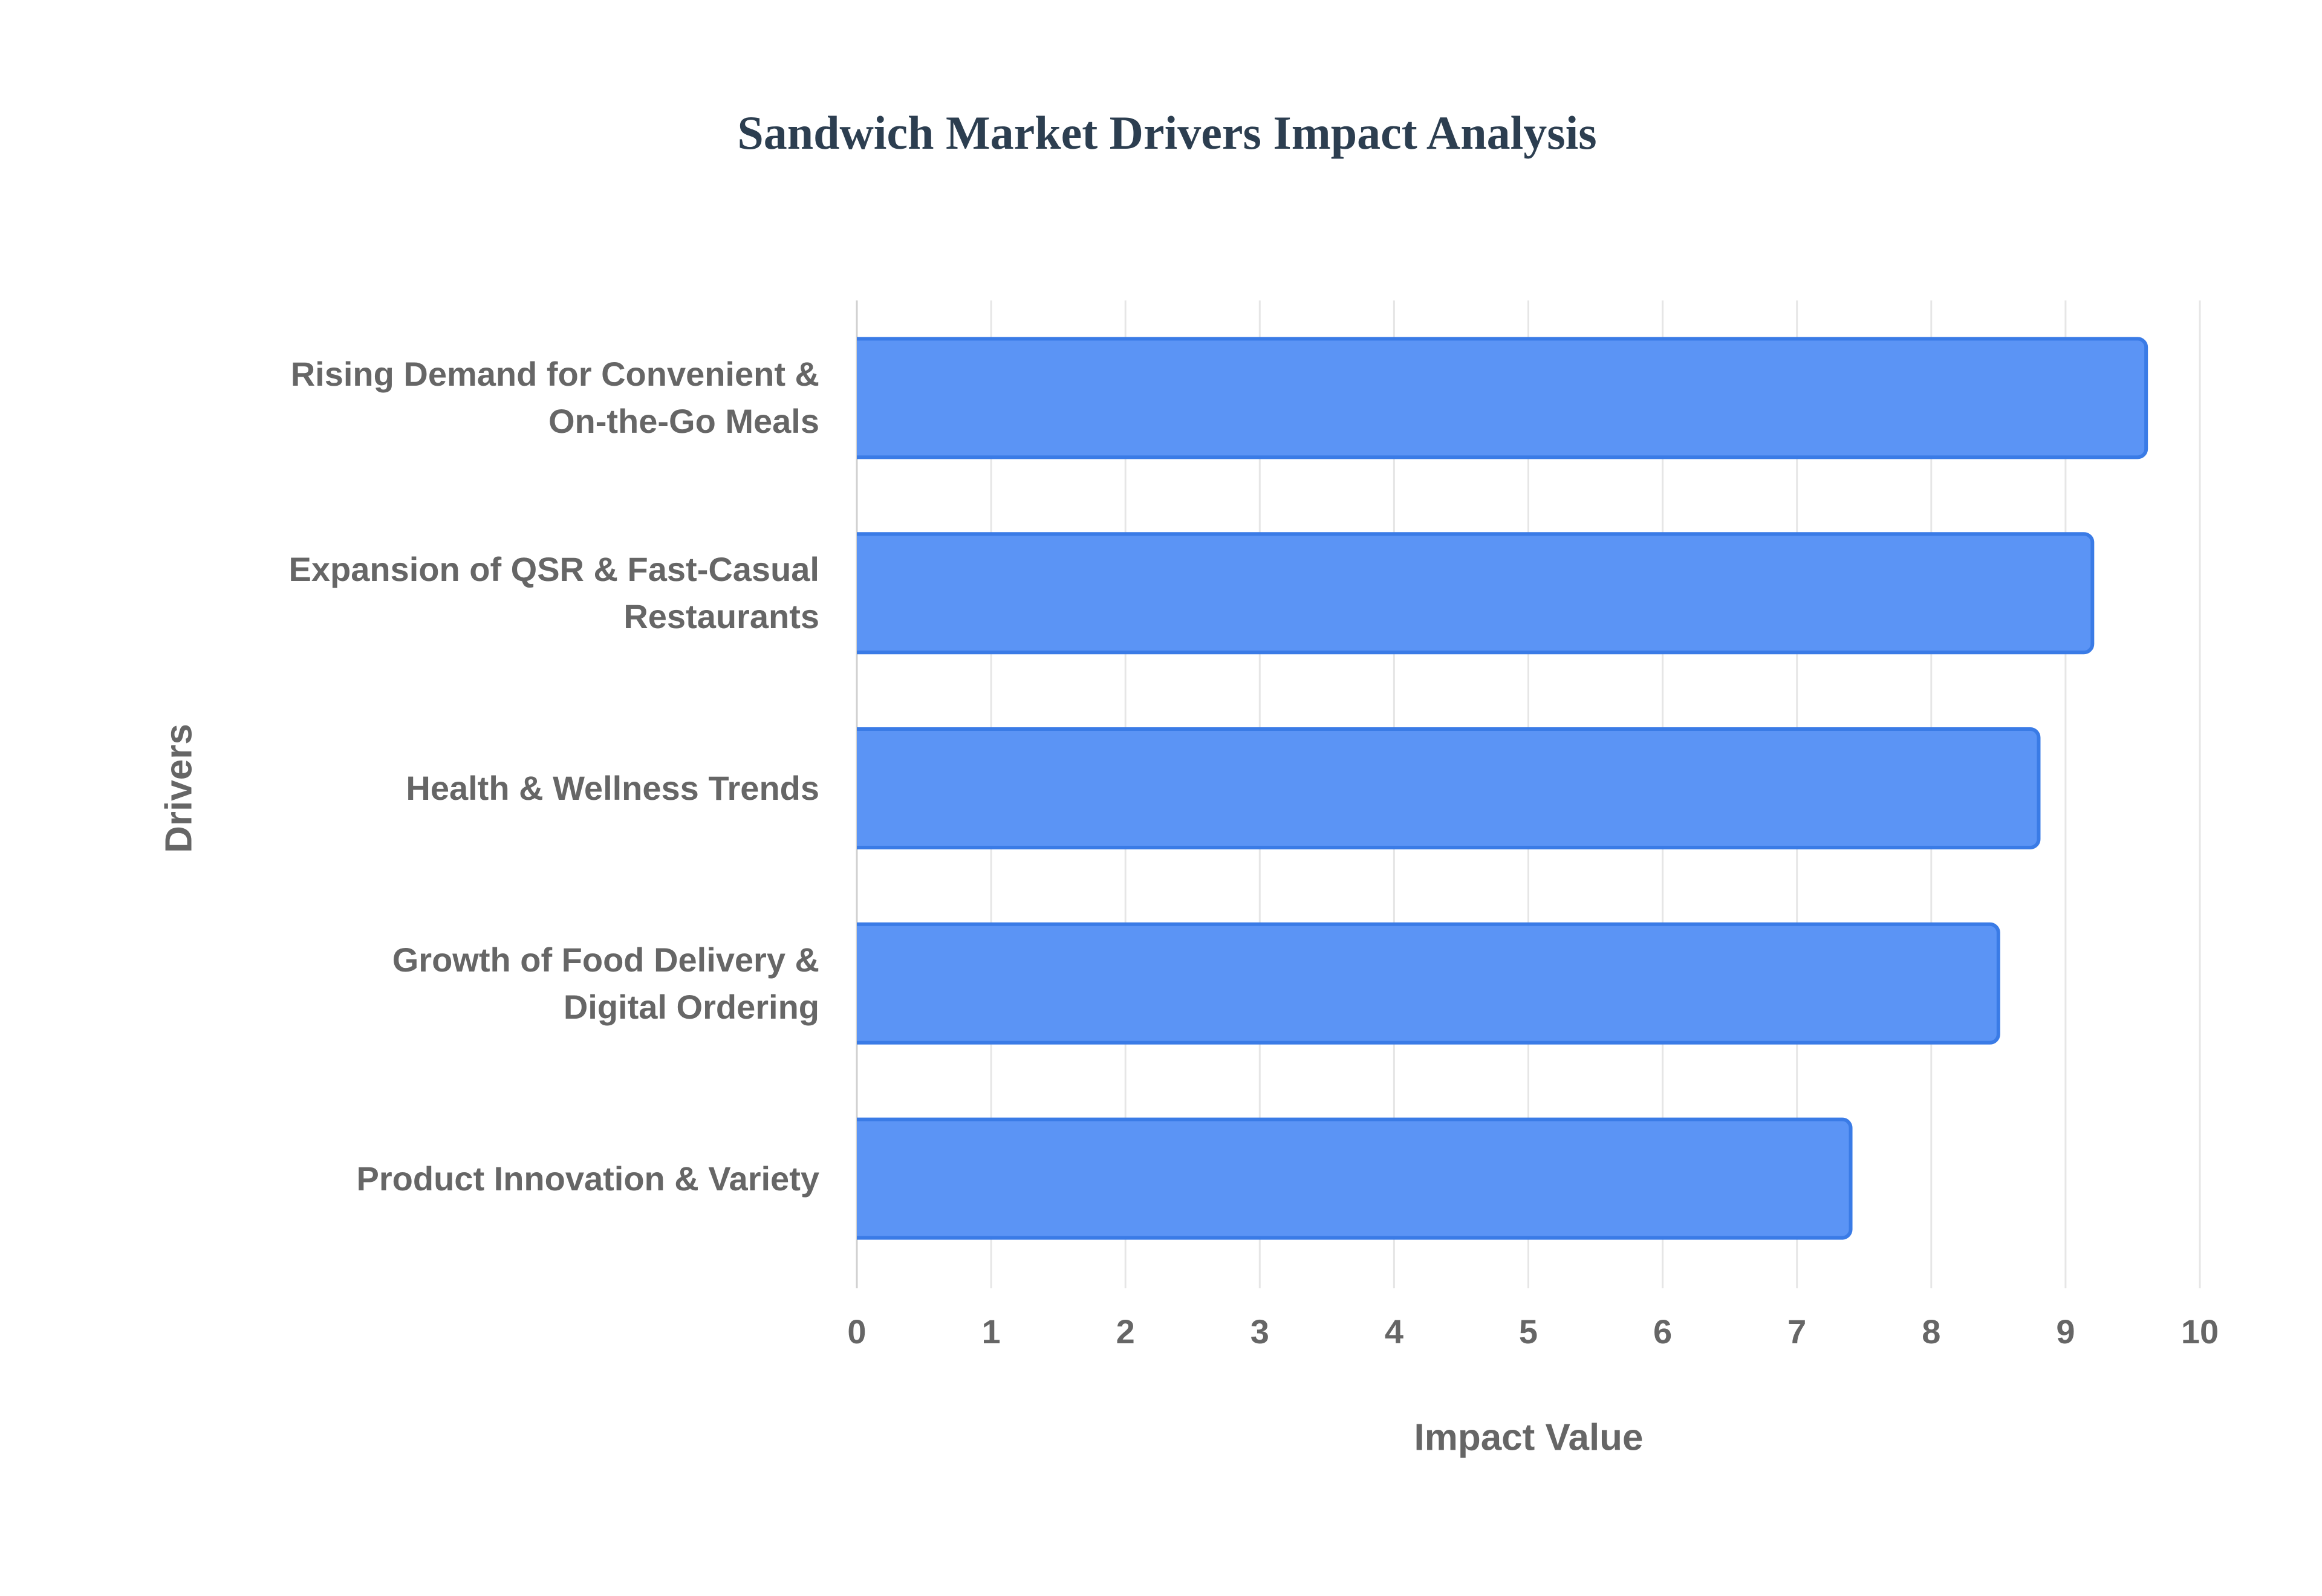 The height and width of the screenshot is (1596, 2322). What do you see at coordinates (1394, 1331) in the screenshot?
I see `x-tick-label: 4` at bounding box center [1394, 1331].